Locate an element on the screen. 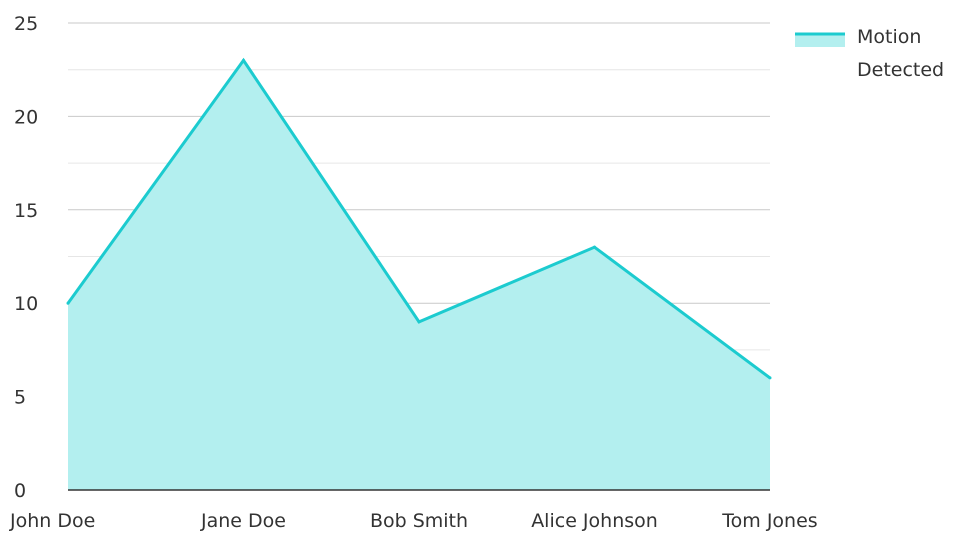  legend-label-line-2: Detected is located at coordinates (900, 70).